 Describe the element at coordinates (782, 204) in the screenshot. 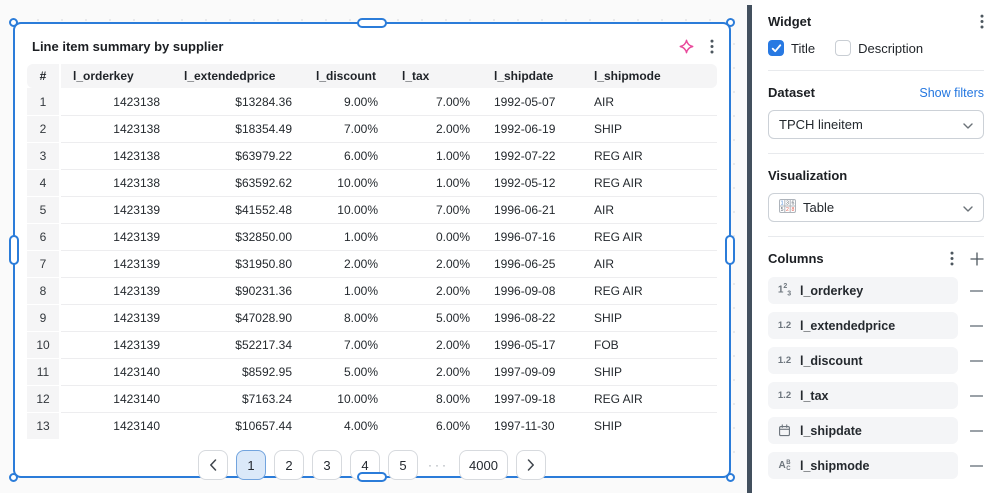

I see `svg-text: 1` at that location.